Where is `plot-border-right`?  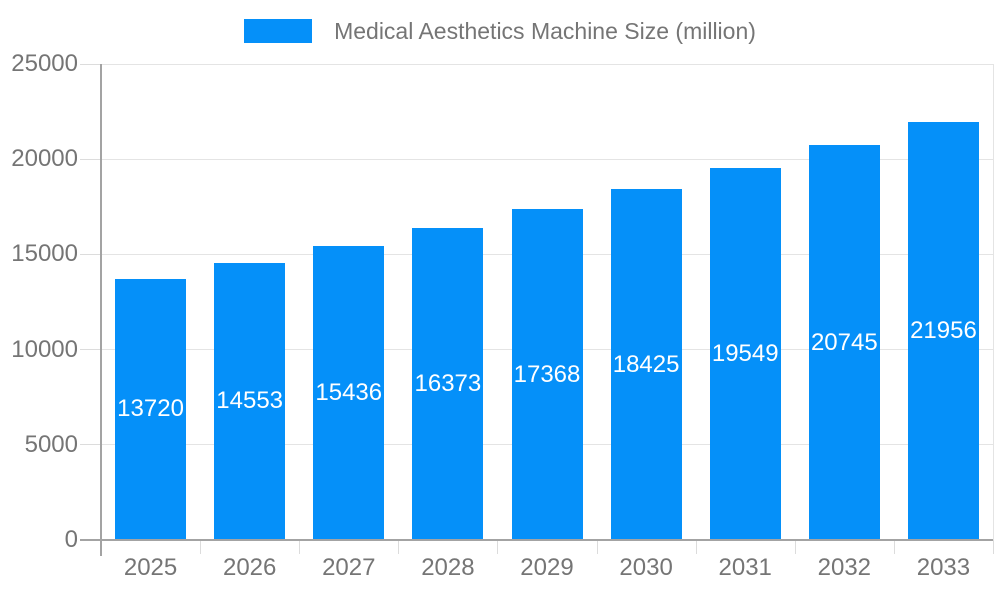 plot-border-right is located at coordinates (993, 302).